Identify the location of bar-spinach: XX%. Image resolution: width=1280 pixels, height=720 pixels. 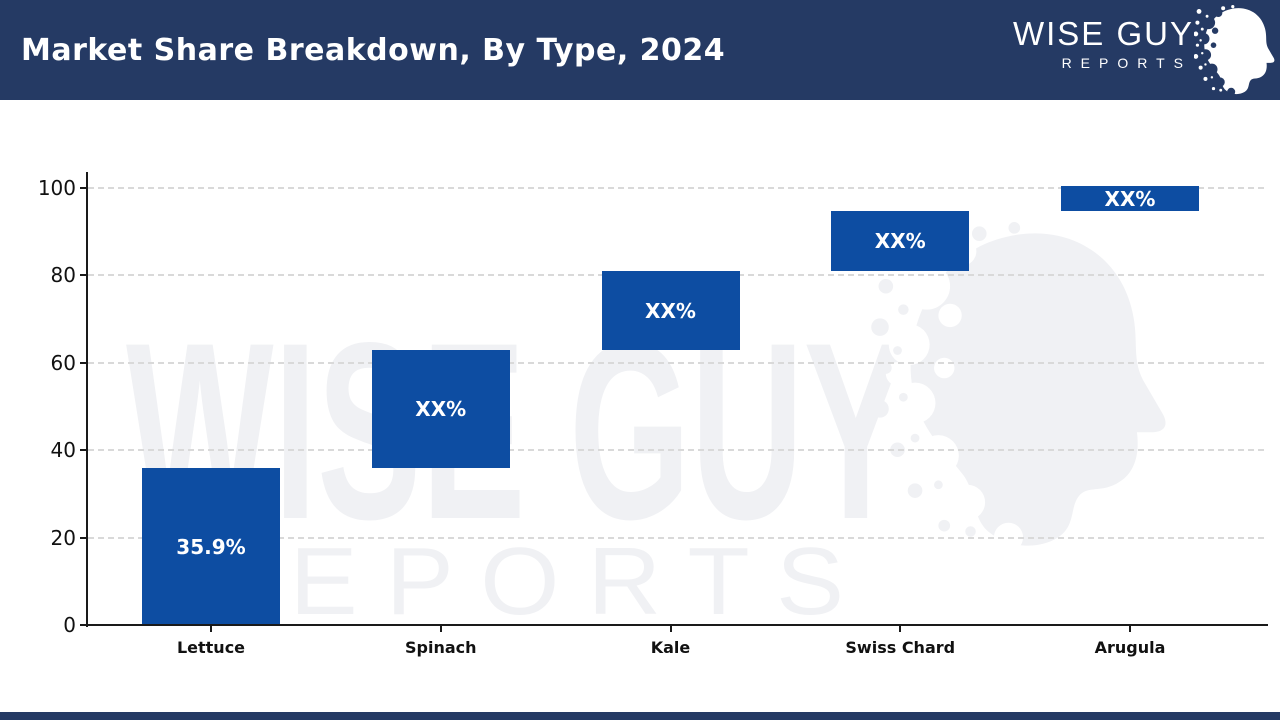
(440, 409).